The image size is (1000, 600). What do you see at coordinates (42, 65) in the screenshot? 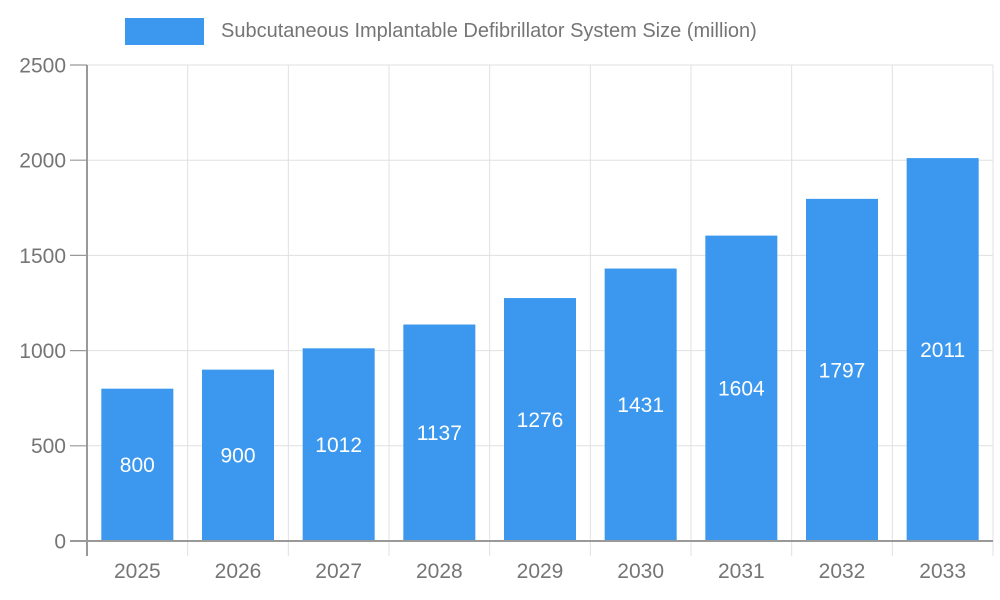
I see `y-tick-label: 2500` at bounding box center [42, 65].